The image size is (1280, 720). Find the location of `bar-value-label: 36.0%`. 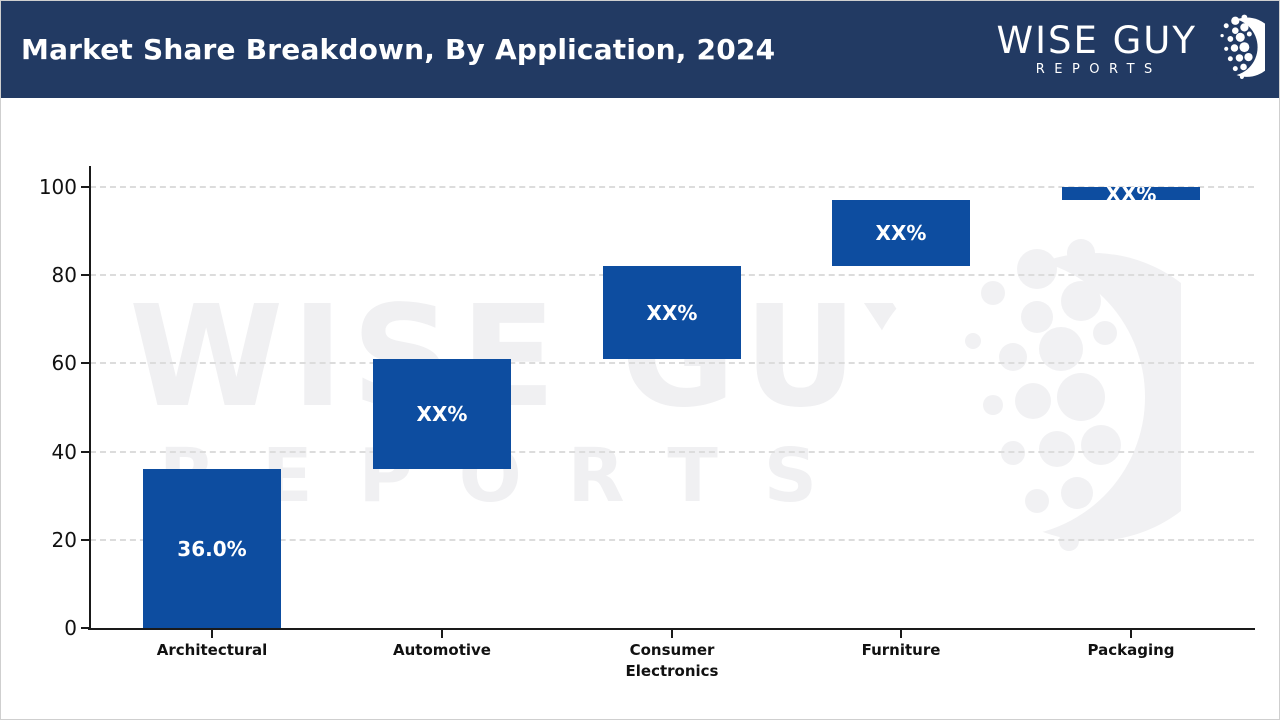

bar-value-label: 36.0% is located at coordinates (212, 548).